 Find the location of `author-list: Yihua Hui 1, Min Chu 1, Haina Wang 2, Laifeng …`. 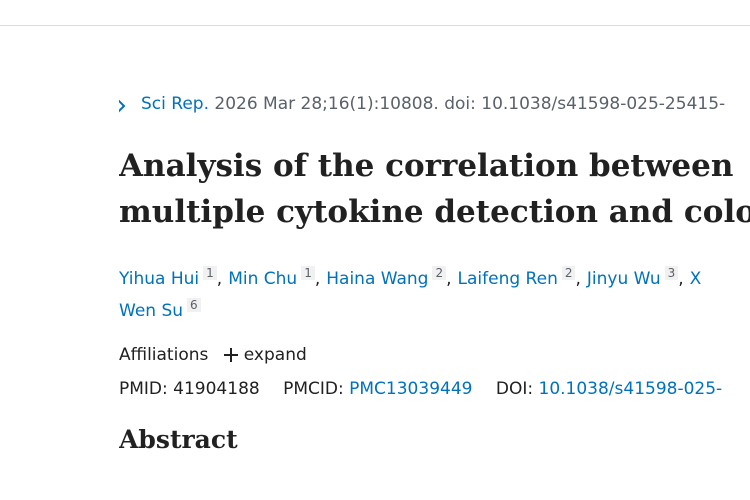

author-list: Yihua Hui 1, Min Chu 1, Haina Wang 2, Laifeng … is located at coordinates (410, 277).